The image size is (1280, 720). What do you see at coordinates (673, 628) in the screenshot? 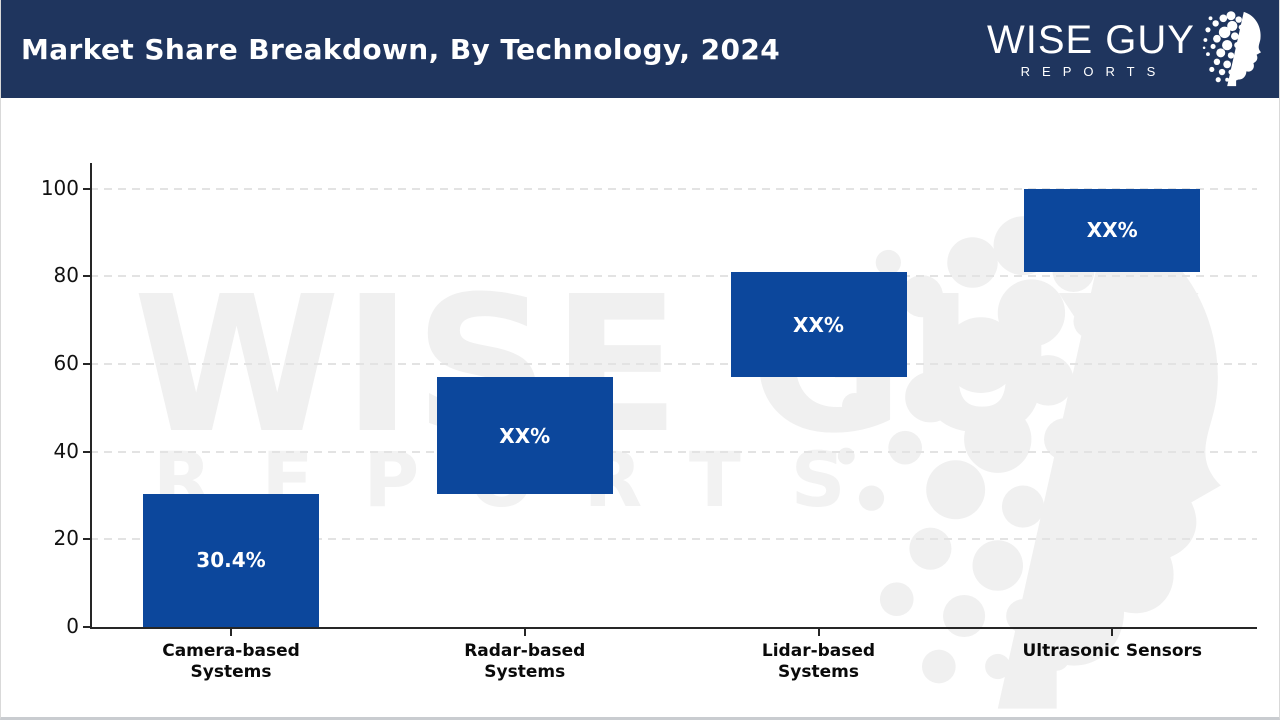
I see `x-axis-line` at bounding box center [673, 628].